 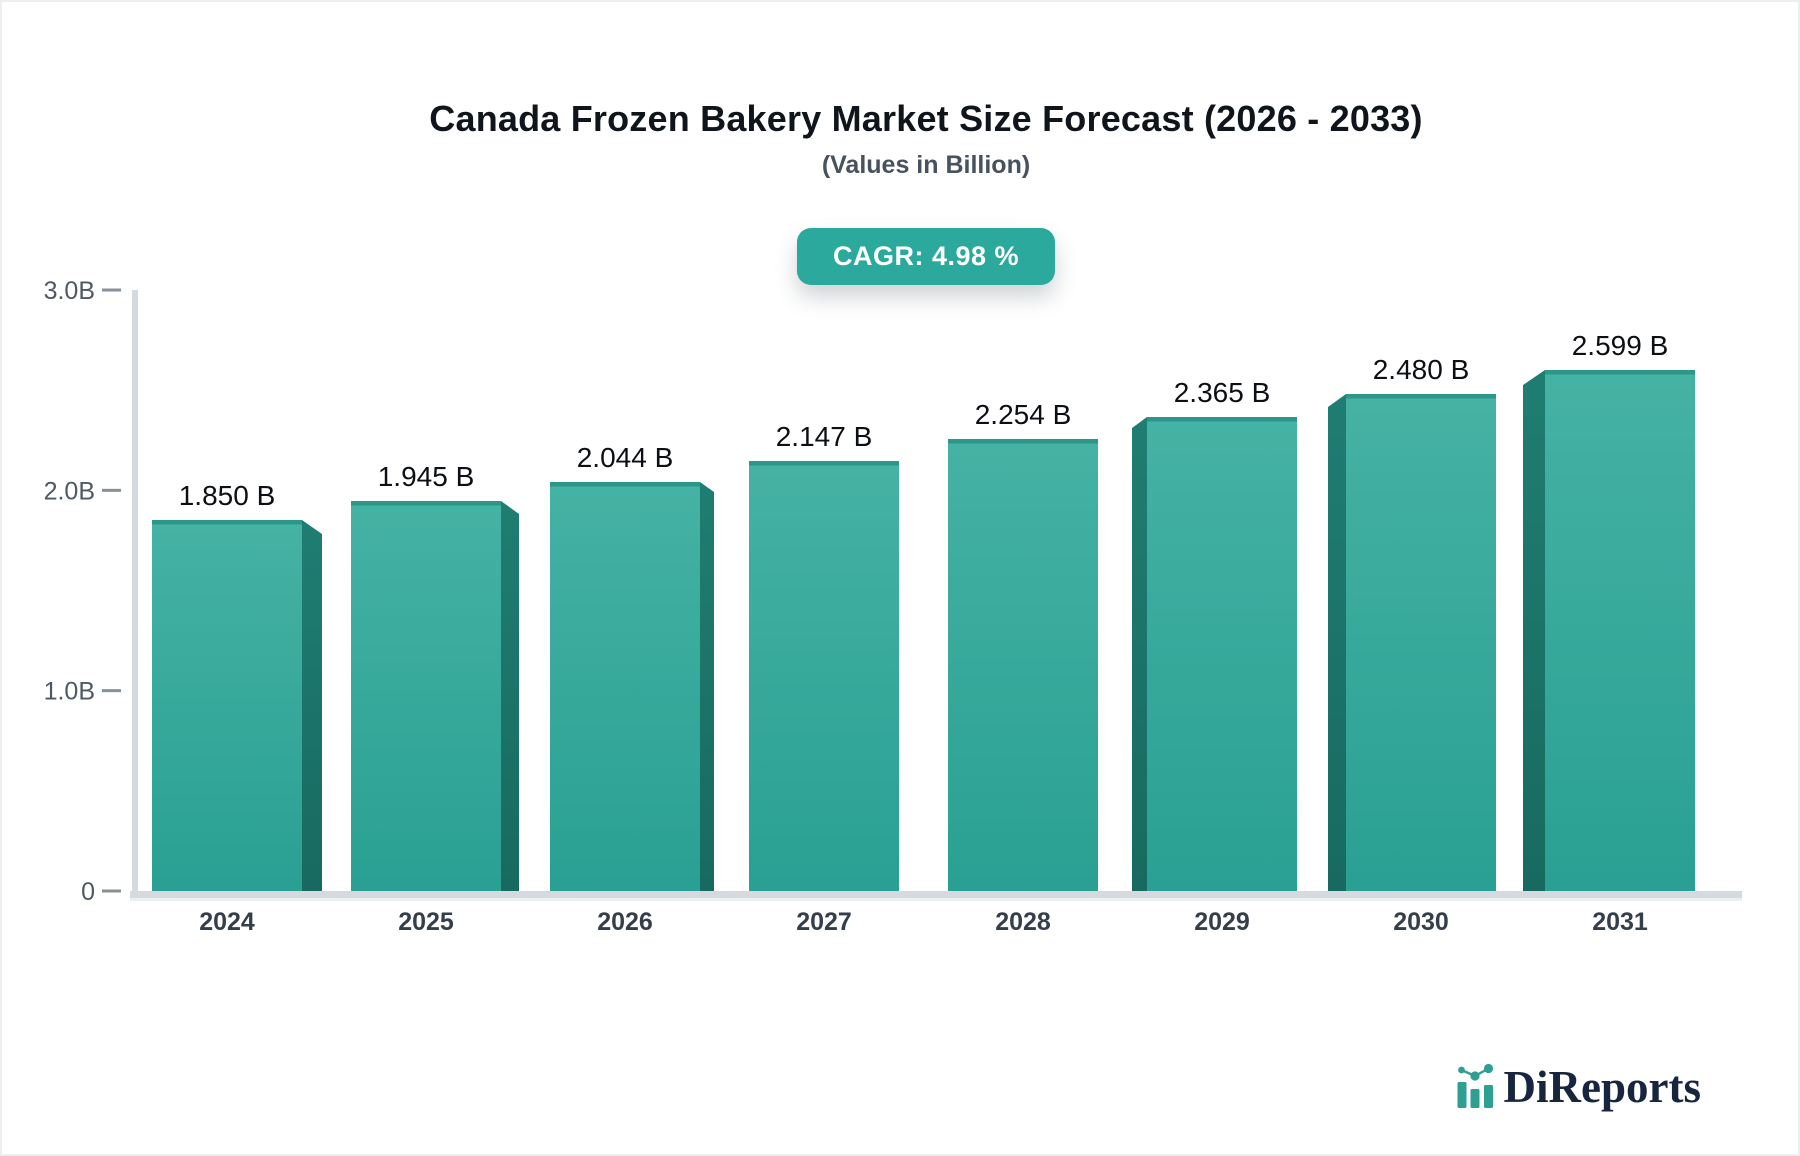 What do you see at coordinates (1222, 654) in the screenshot?
I see `bar-2029` at bounding box center [1222, 654].